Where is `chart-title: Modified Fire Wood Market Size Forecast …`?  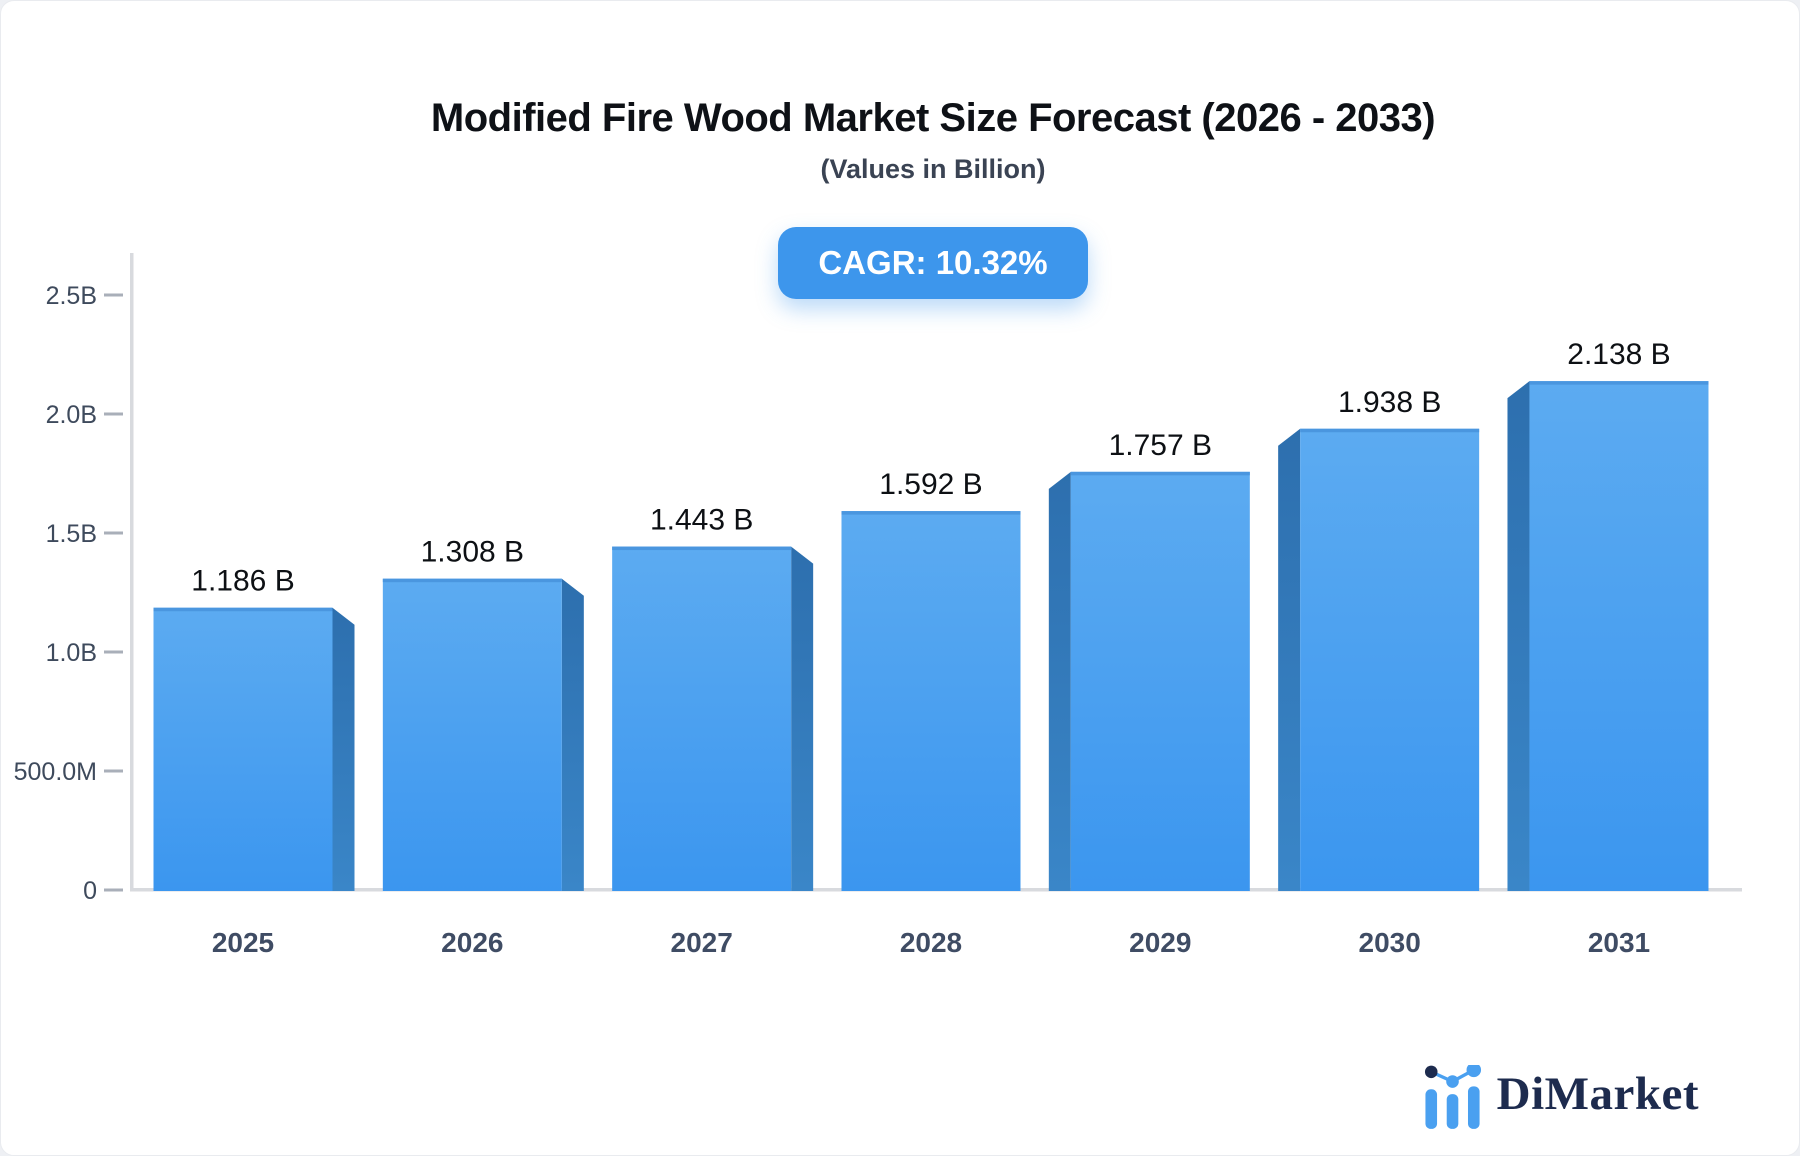 chart-title: Modified Fire Wood Market Size Forecast … is located at coordinates (933, 118).